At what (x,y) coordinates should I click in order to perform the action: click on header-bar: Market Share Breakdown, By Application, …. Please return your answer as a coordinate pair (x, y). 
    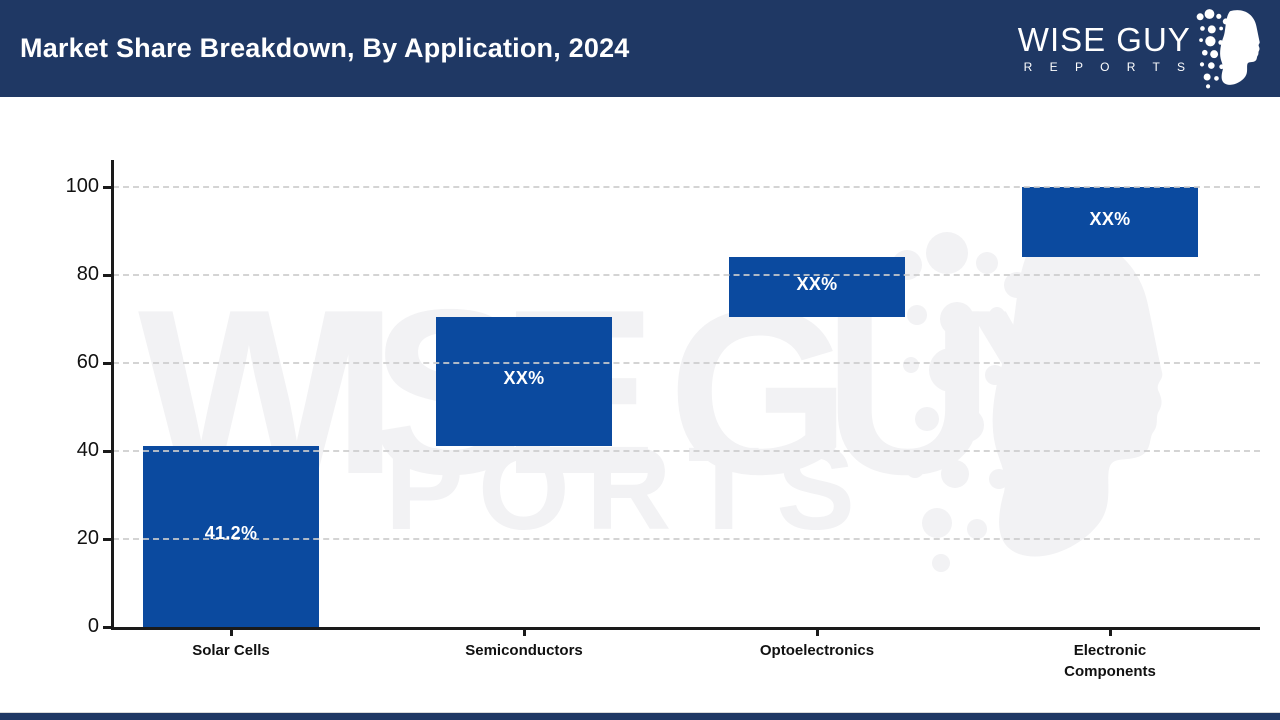
    Looking at the image, I should click on (640, 48).